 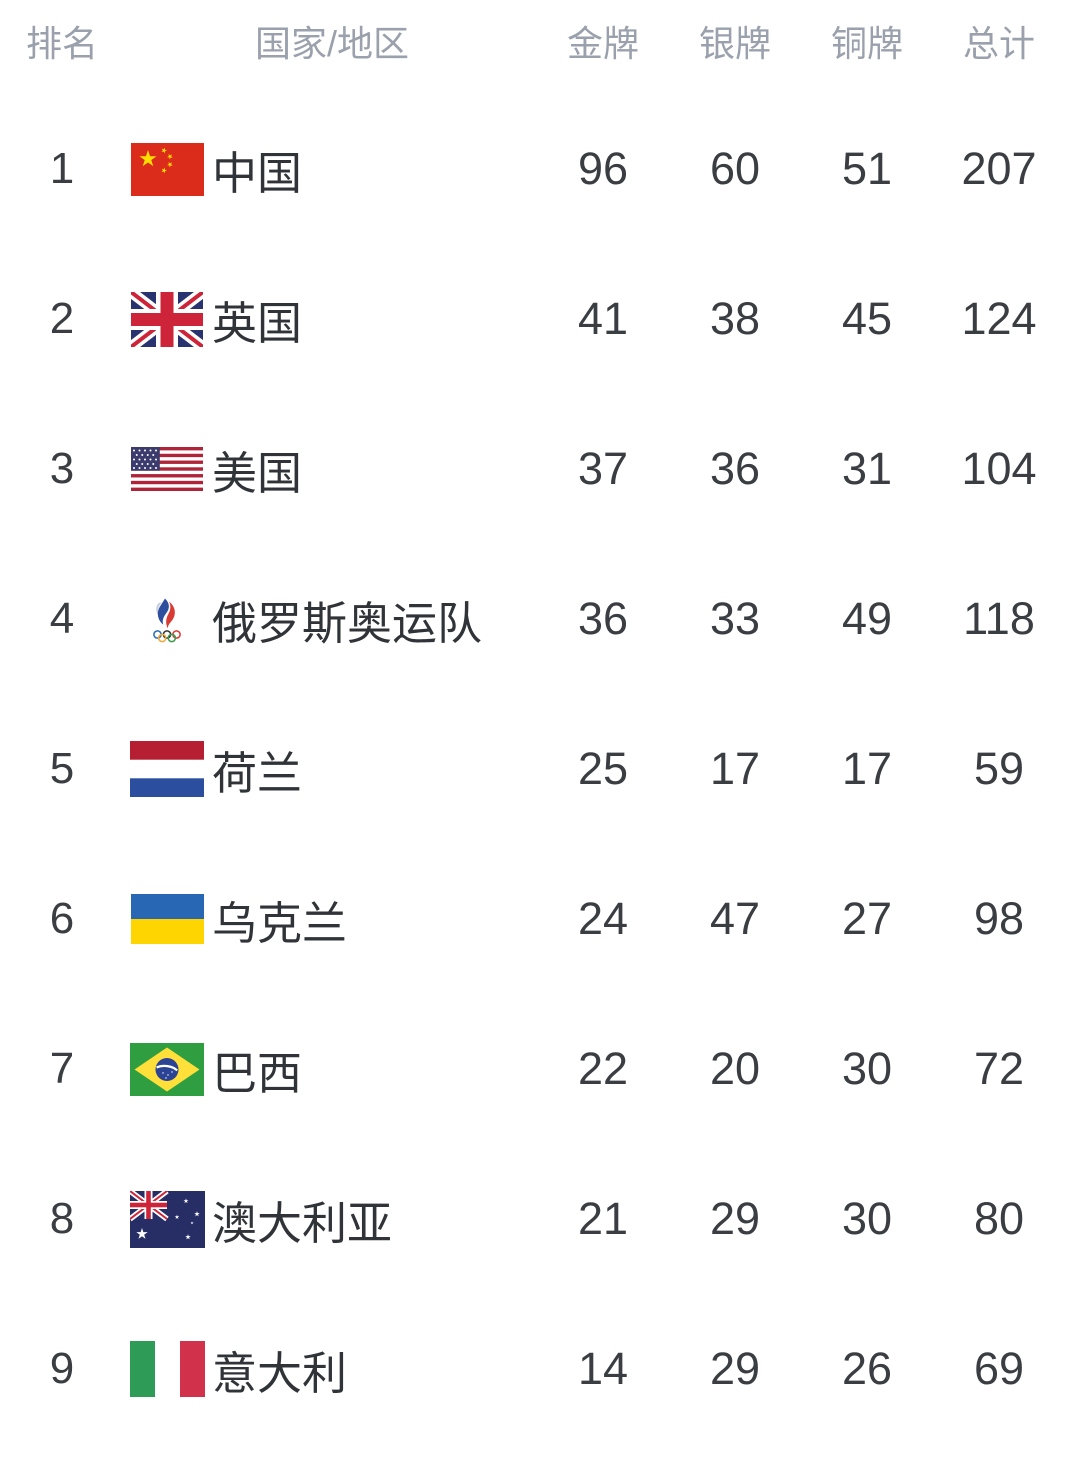 What do you see at coordinates (735, 768) in the screenshot?
I see `silver-count: 17` at bounding box center [735, 768].